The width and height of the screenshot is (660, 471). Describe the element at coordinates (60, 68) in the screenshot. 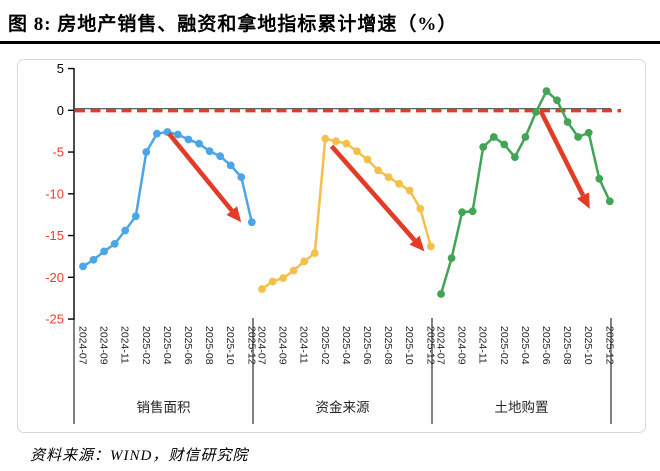

I see `y-tick-label: 5` at that location.